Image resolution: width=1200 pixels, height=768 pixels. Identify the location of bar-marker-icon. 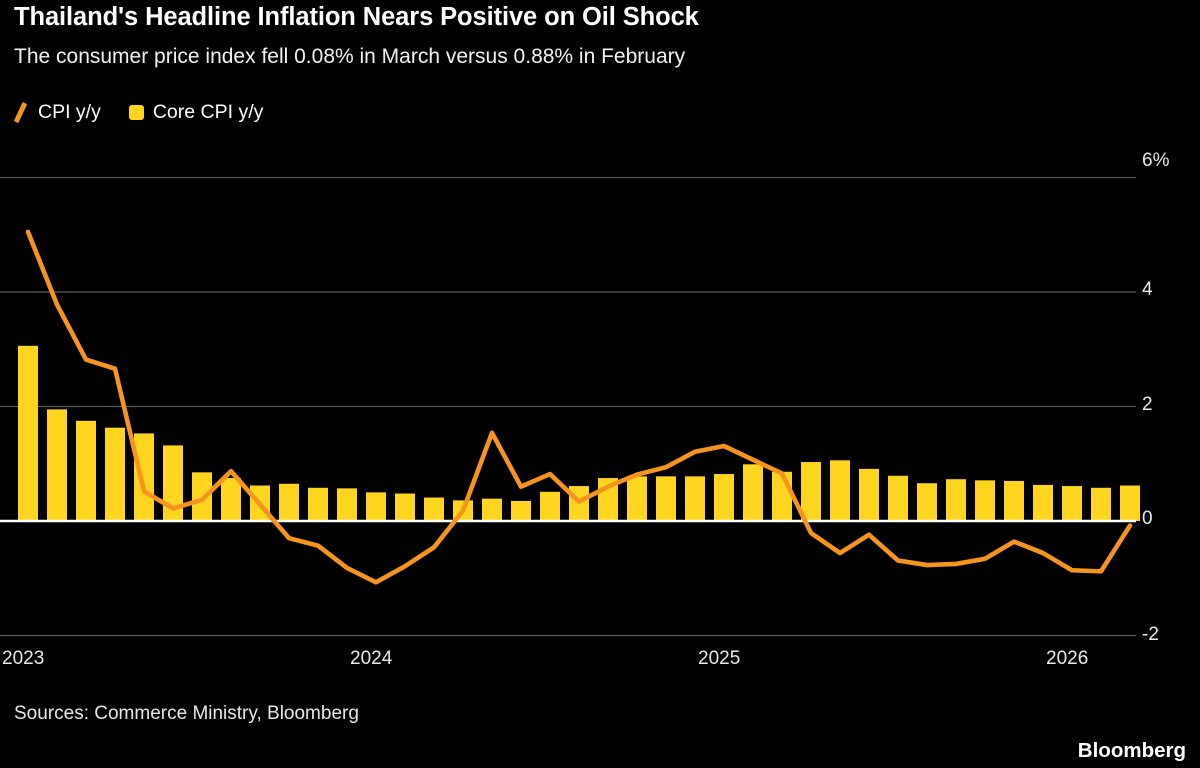
(136, 112).